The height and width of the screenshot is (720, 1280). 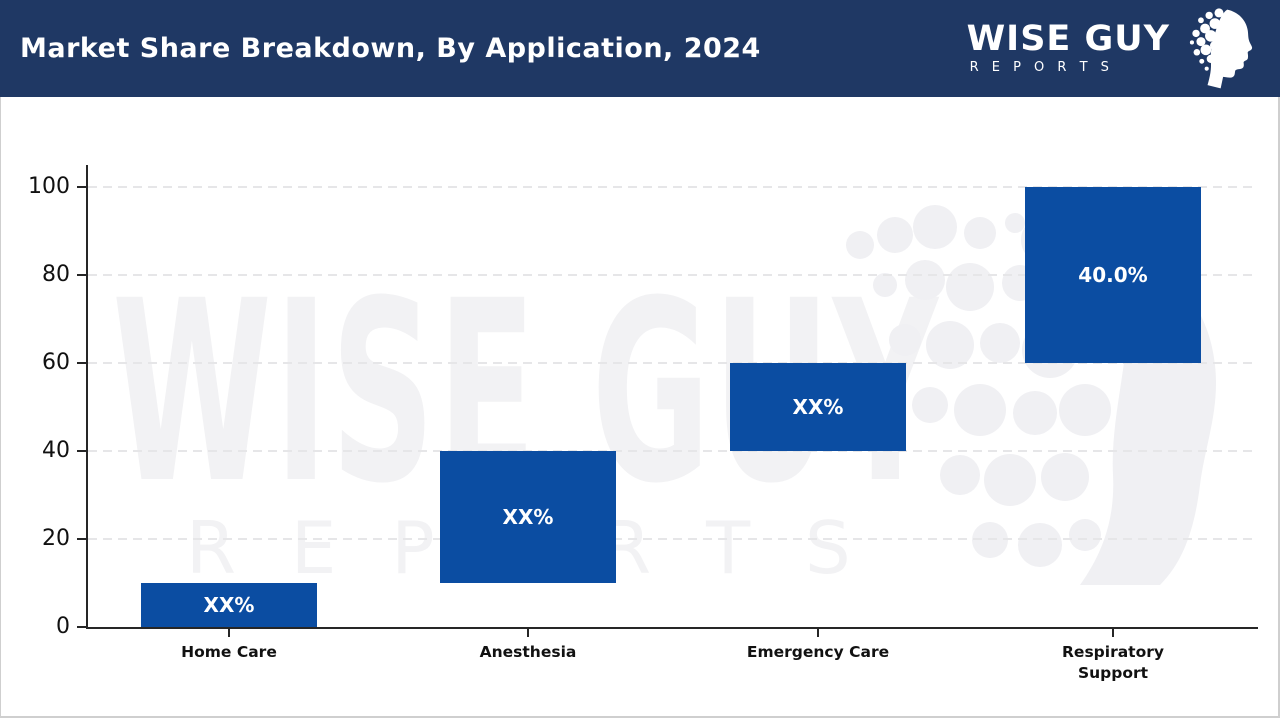 I want to click on left-border-line, so click(x=0, y=407).